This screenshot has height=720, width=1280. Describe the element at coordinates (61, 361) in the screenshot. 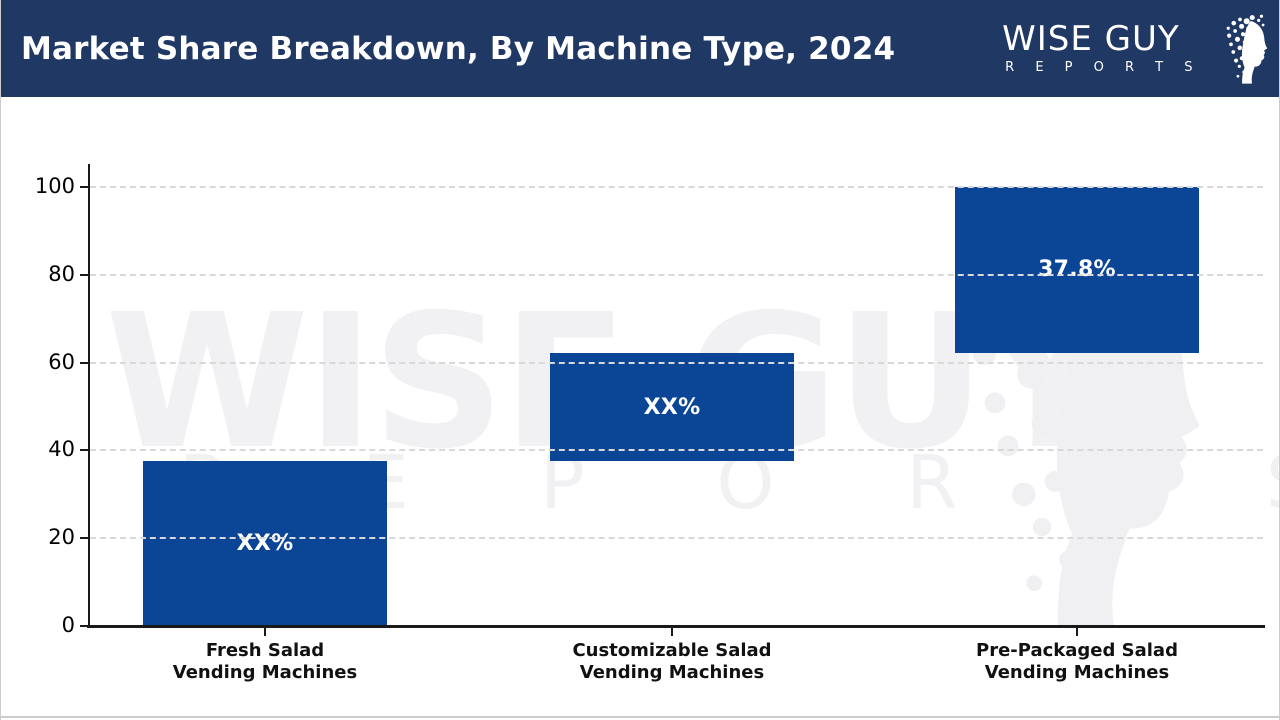

I see `y-tick-label: 60` at that location.